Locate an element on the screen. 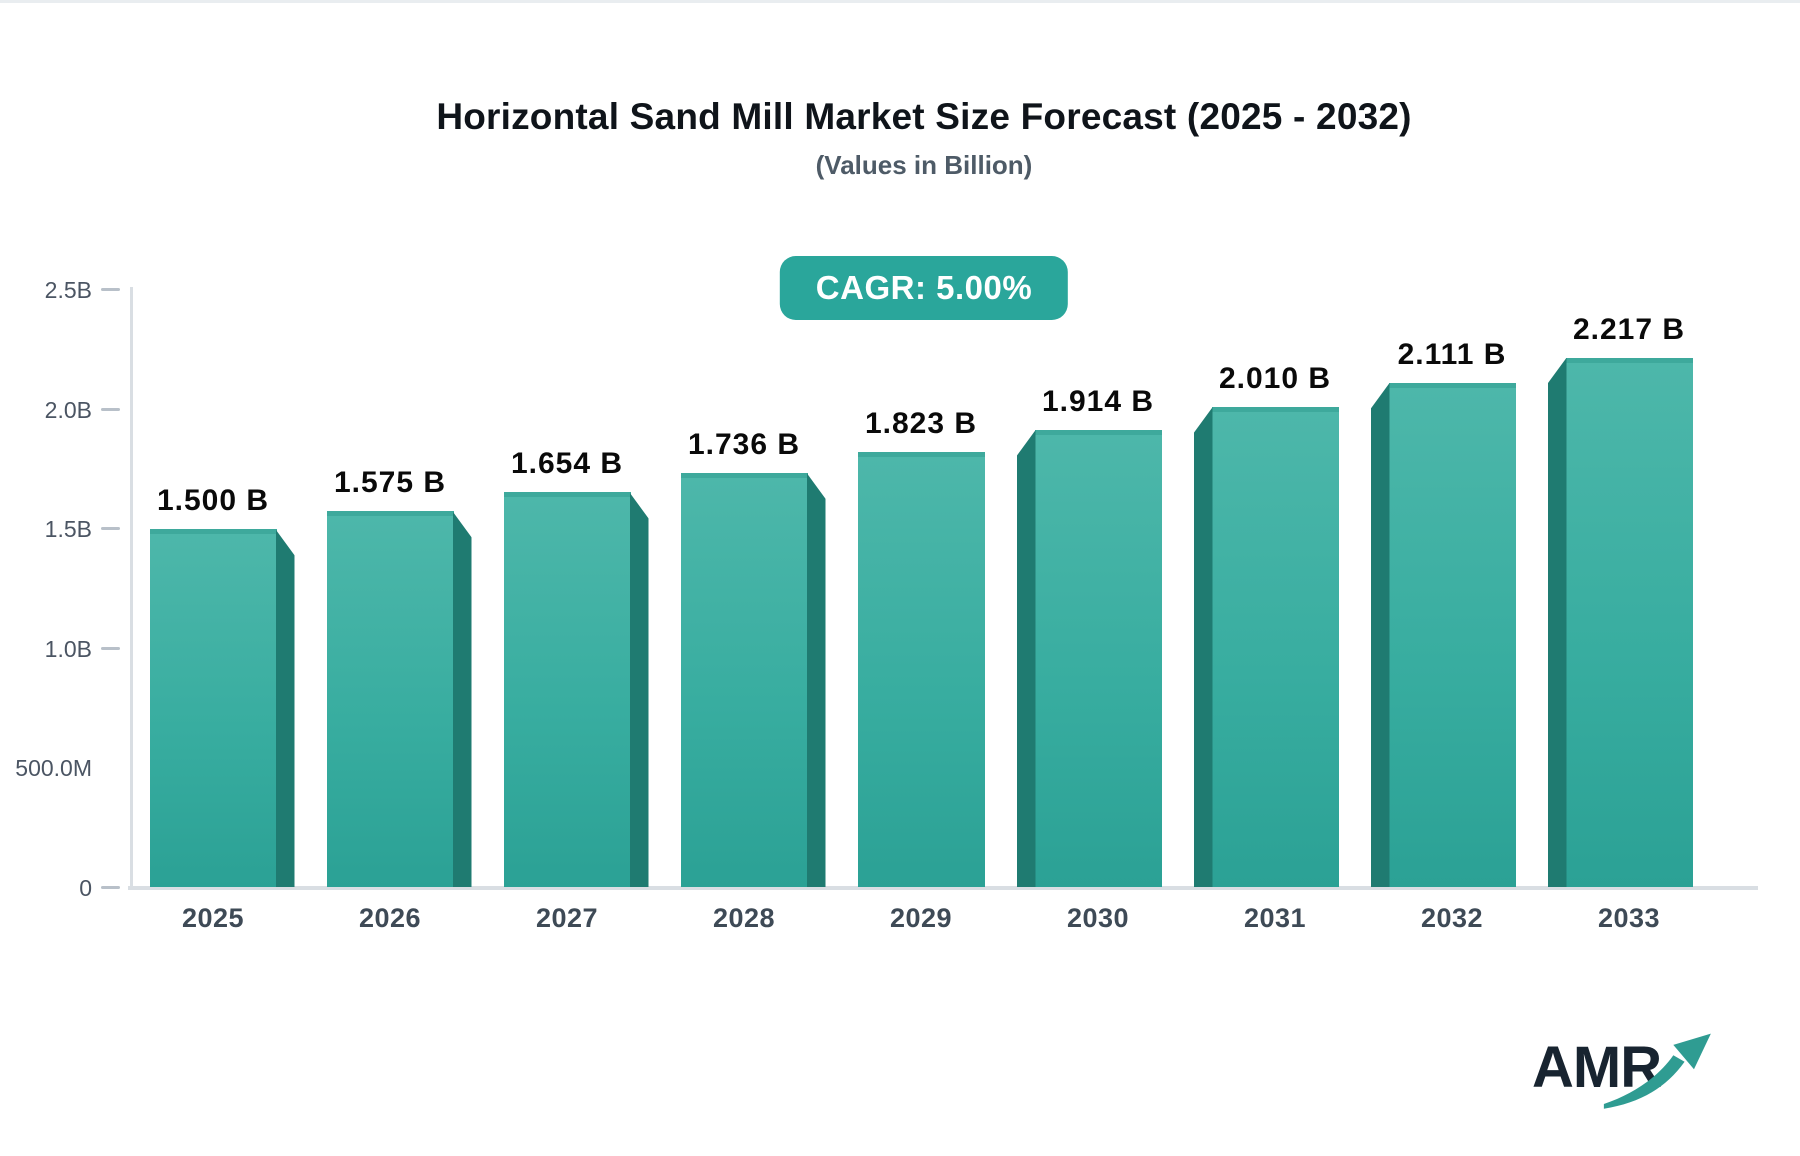  bar-side-2027 is located at coordinates (639, 689).